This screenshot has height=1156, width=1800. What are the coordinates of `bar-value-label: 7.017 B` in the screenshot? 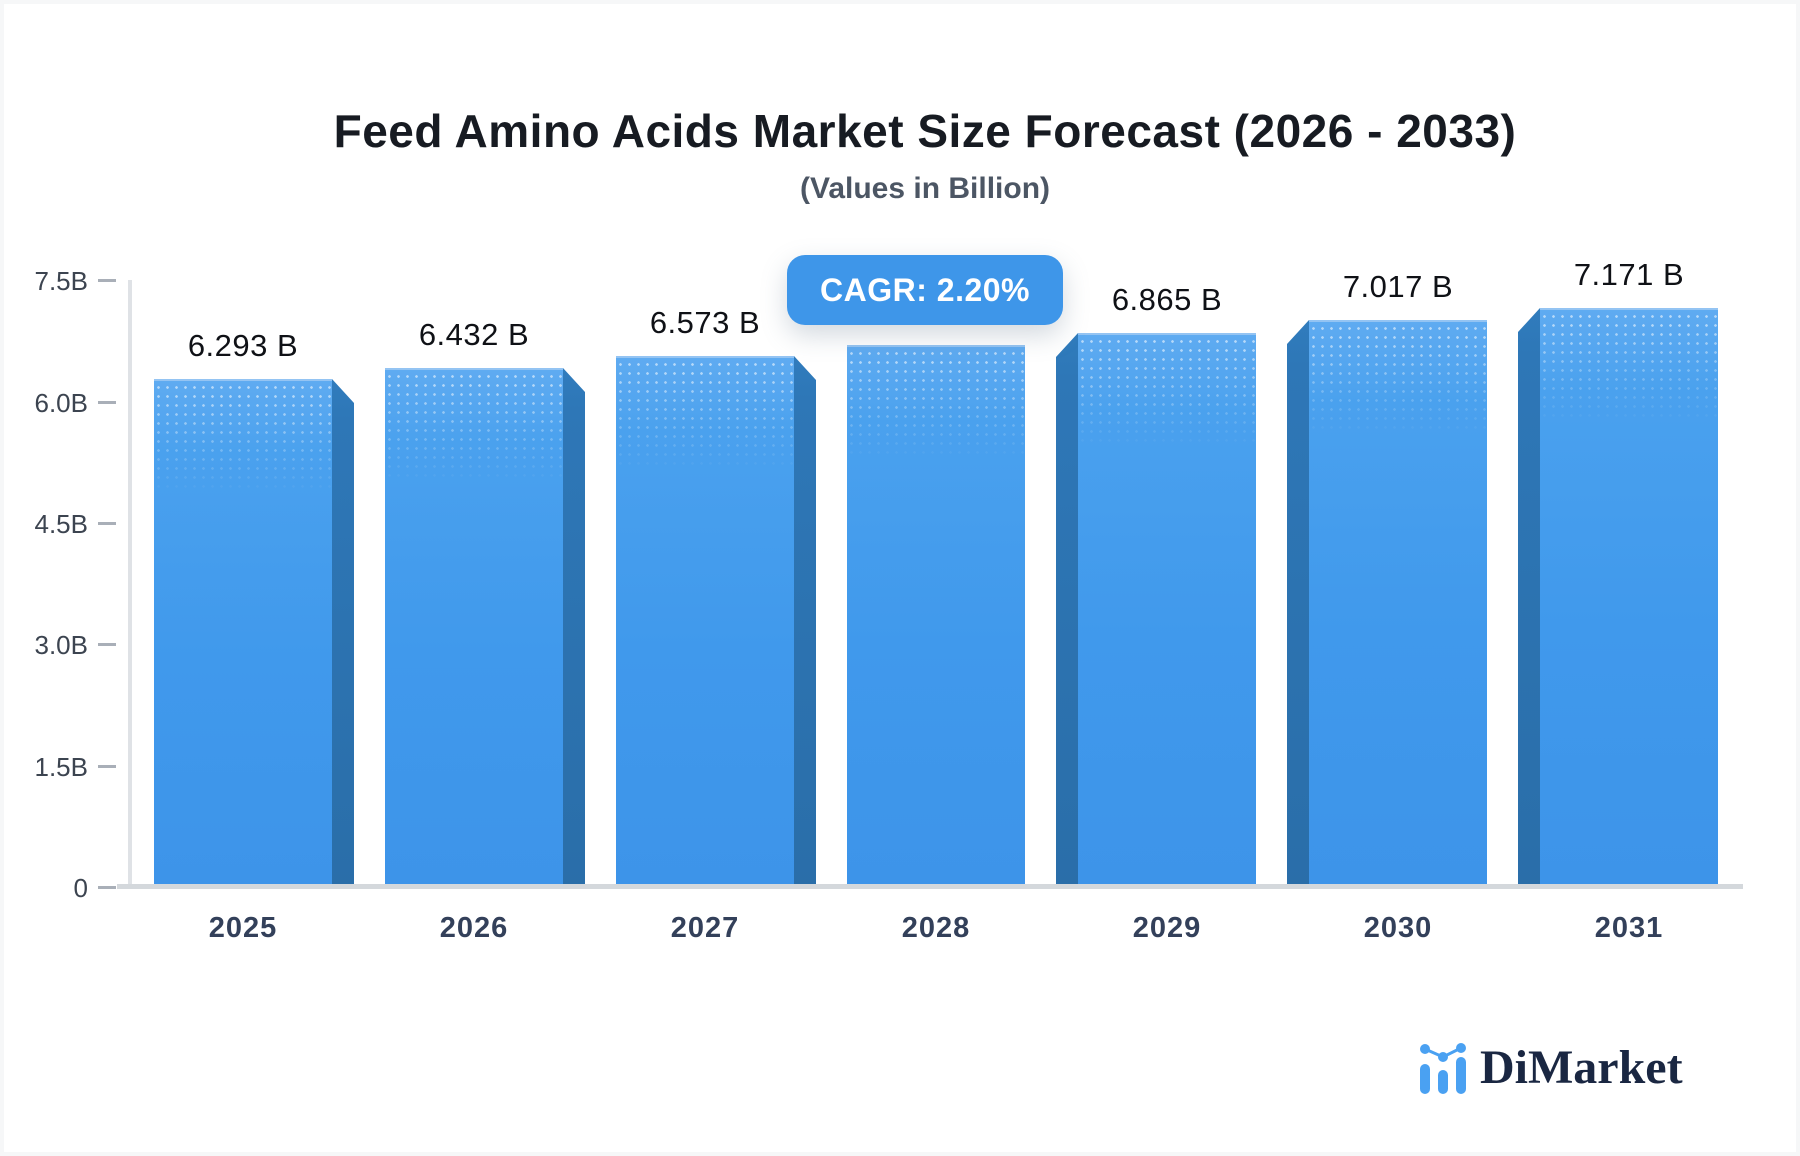 It's located at (1398, 286).